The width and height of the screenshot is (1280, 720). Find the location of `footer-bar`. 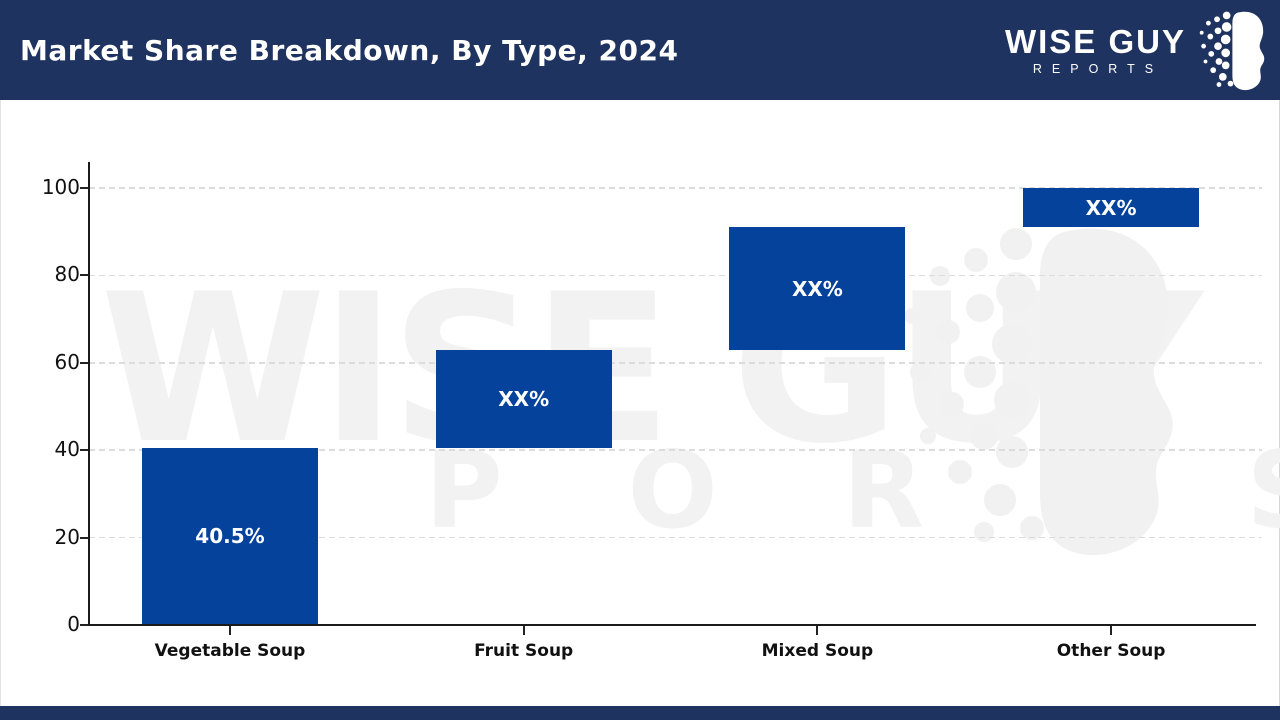

footer-bar is located at coordinates (640, 713).